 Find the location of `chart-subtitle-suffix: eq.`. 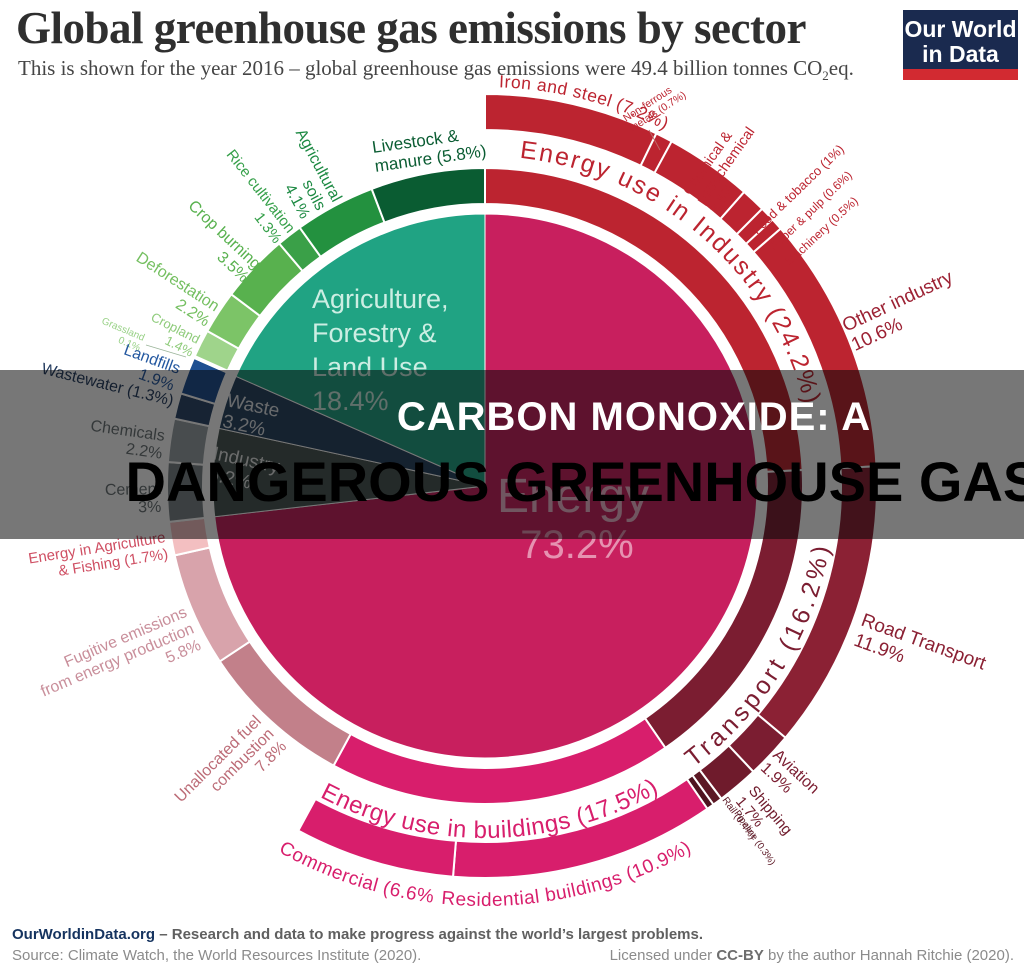

chart-subtitle-suffix: eq. is located at coordinates (841, 68).